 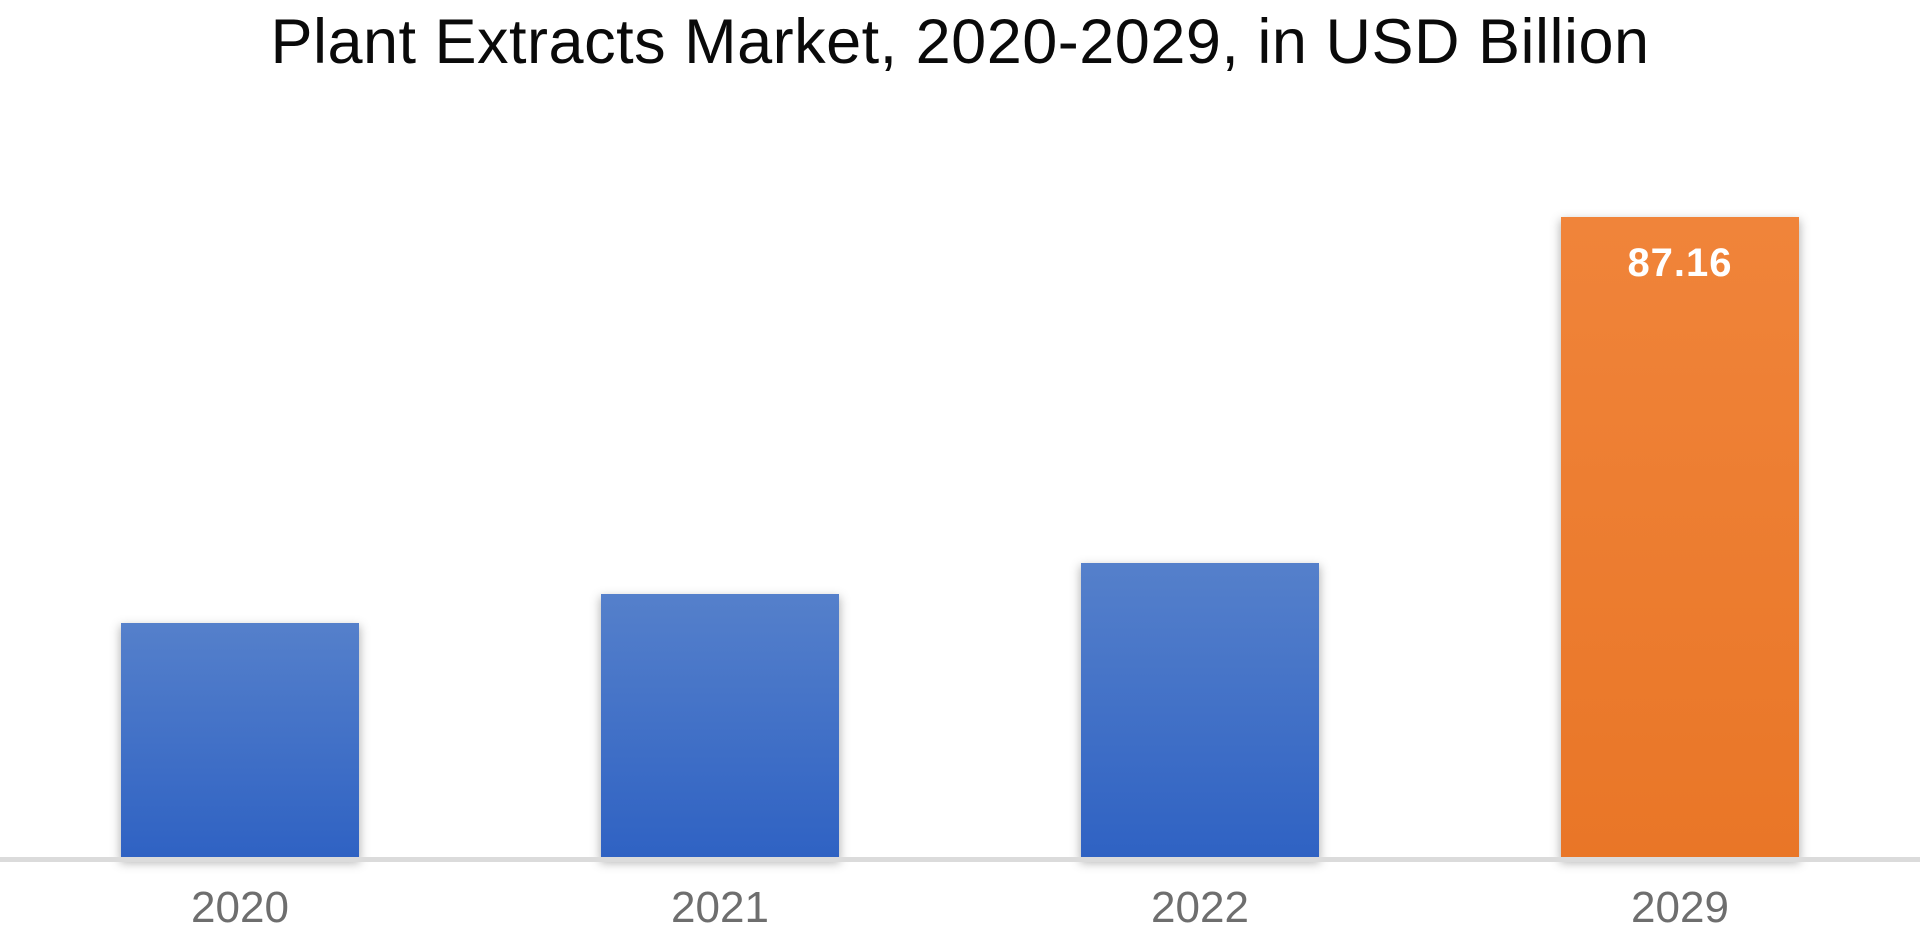 I want to click on bar-2020, so click(x=240, y=740).